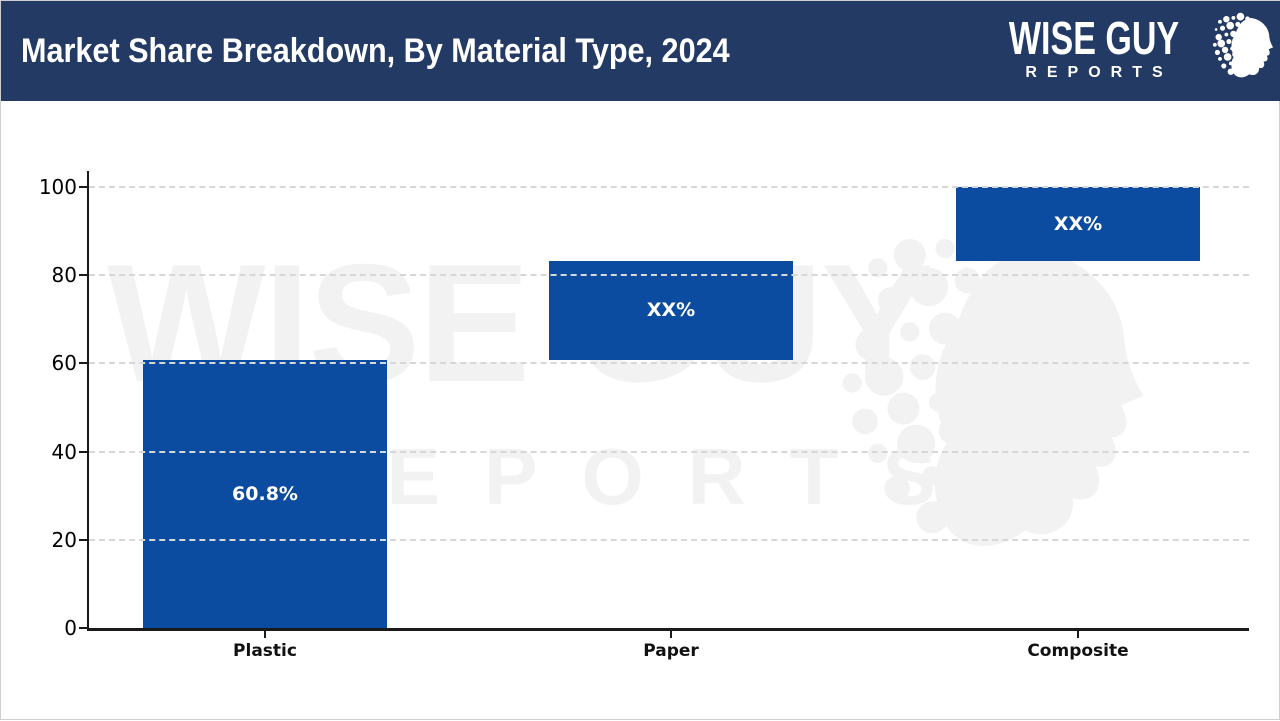  Describe the element at coordinates (265, 651) in the screenshot. I see `category-label-plastic: Plastic` at that location.